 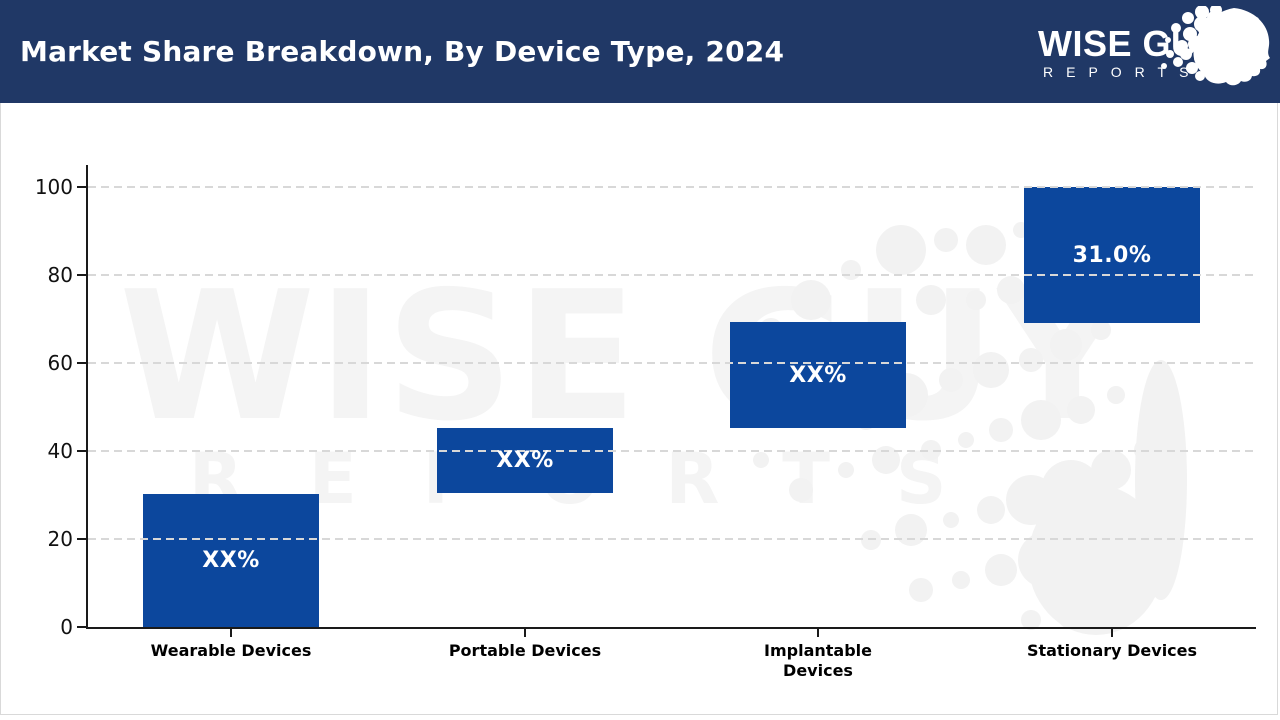 I want to click on y-tick-label: 100, so click(x=53, y=187).